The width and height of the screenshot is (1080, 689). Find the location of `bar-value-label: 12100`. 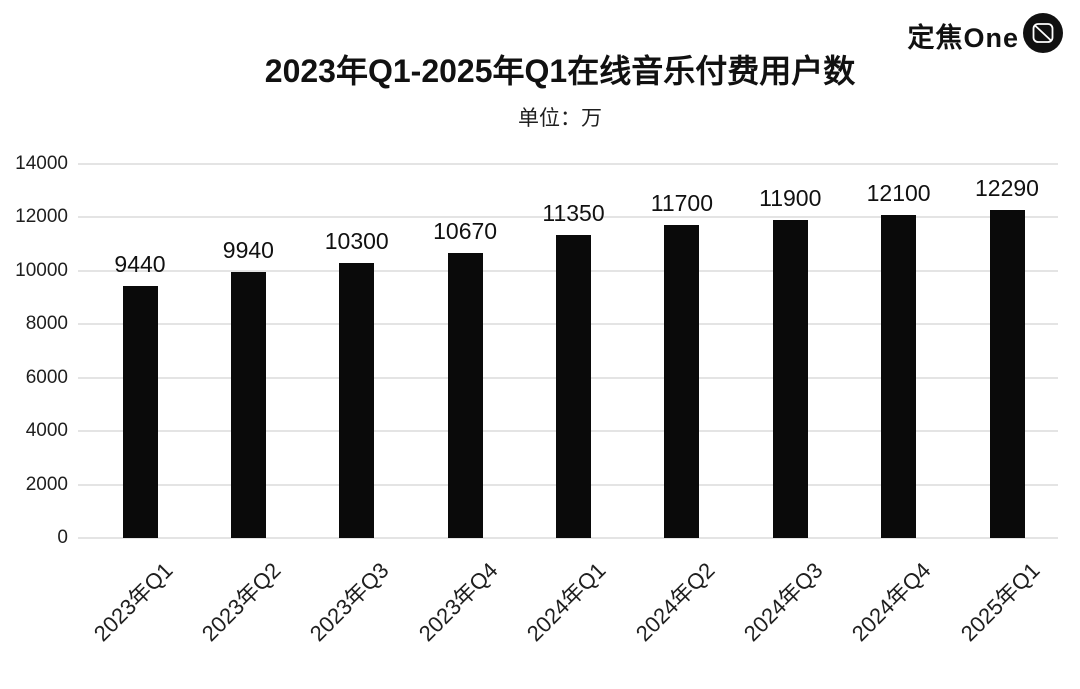

bar-value-label: 12100 is located at coordinates (898, 192).